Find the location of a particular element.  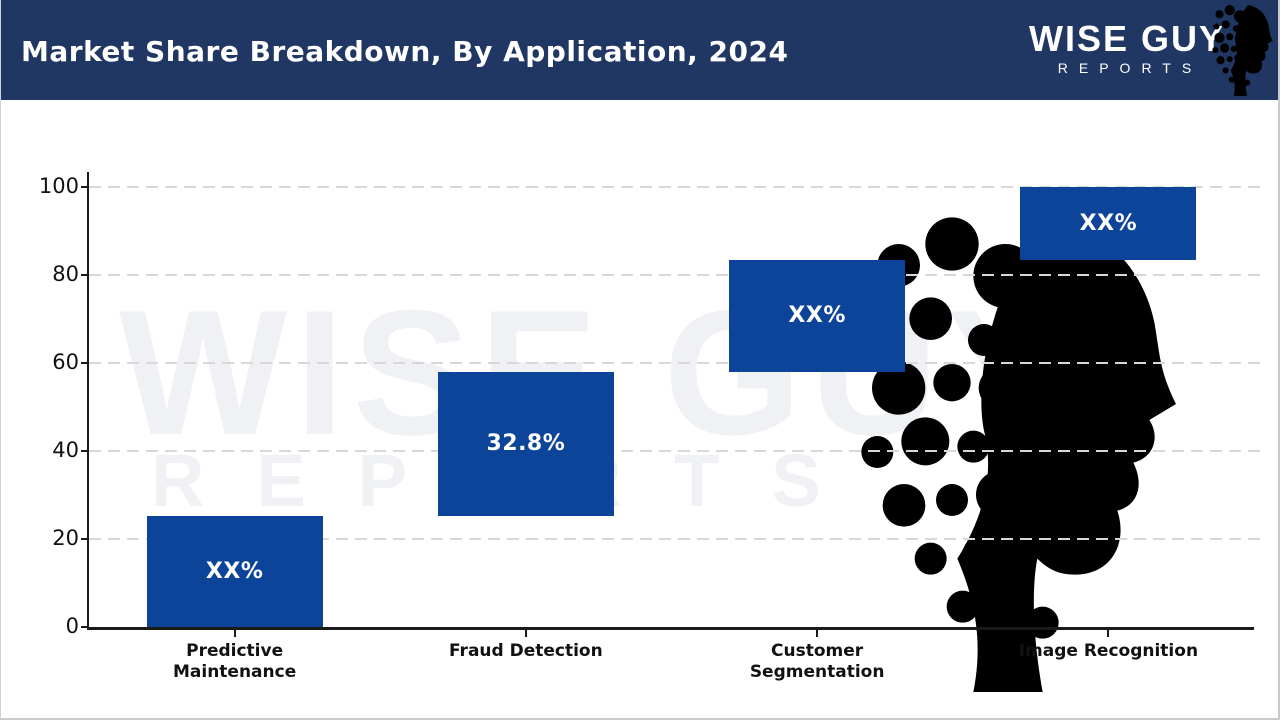

x-axis-category-label: Fraud Detection is located at coordinates (526, 651).